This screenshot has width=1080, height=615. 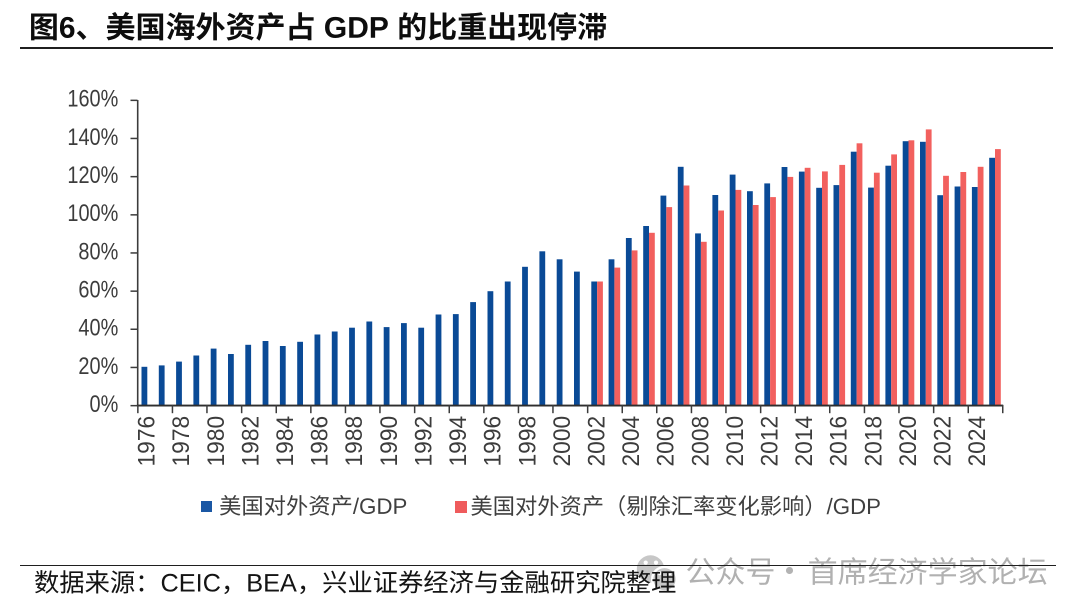 I want to click on svg-text: 2014, so click(x=804, y=441).